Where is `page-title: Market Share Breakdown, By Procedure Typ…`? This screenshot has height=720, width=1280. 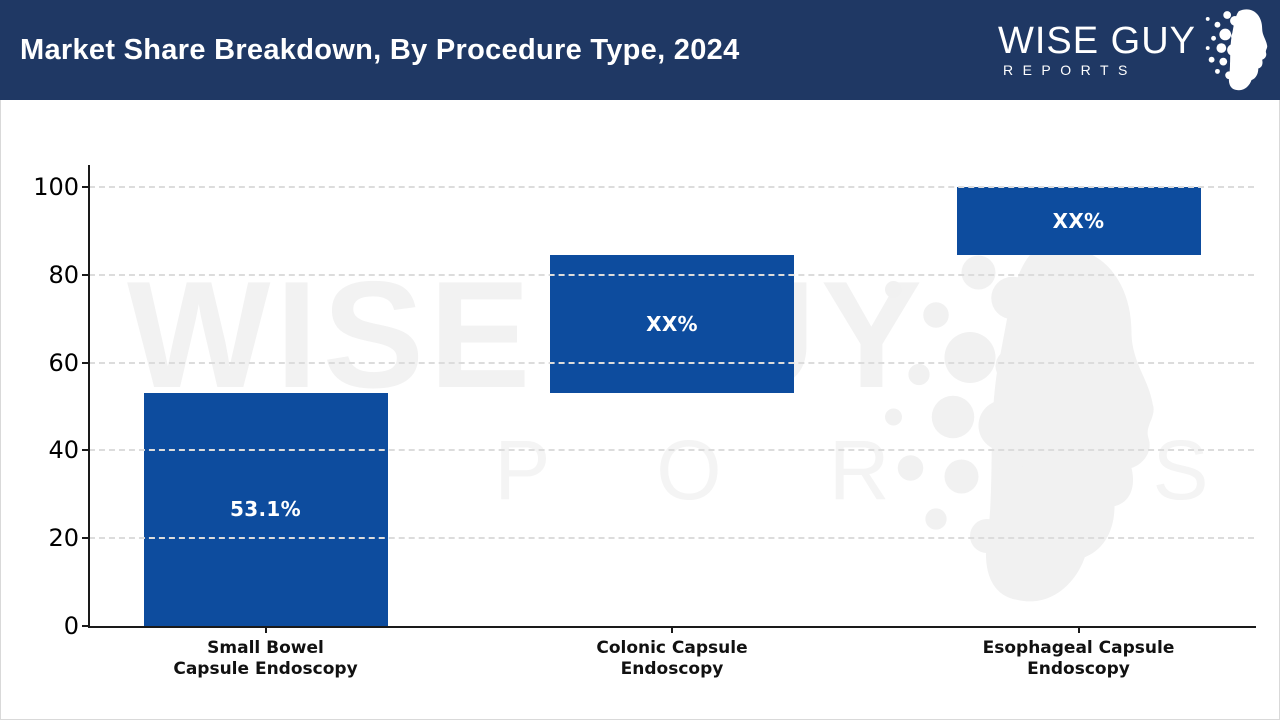
page-title: Market Share Breakdown, By Procedure Typ… is located at coordinates (380, 49).